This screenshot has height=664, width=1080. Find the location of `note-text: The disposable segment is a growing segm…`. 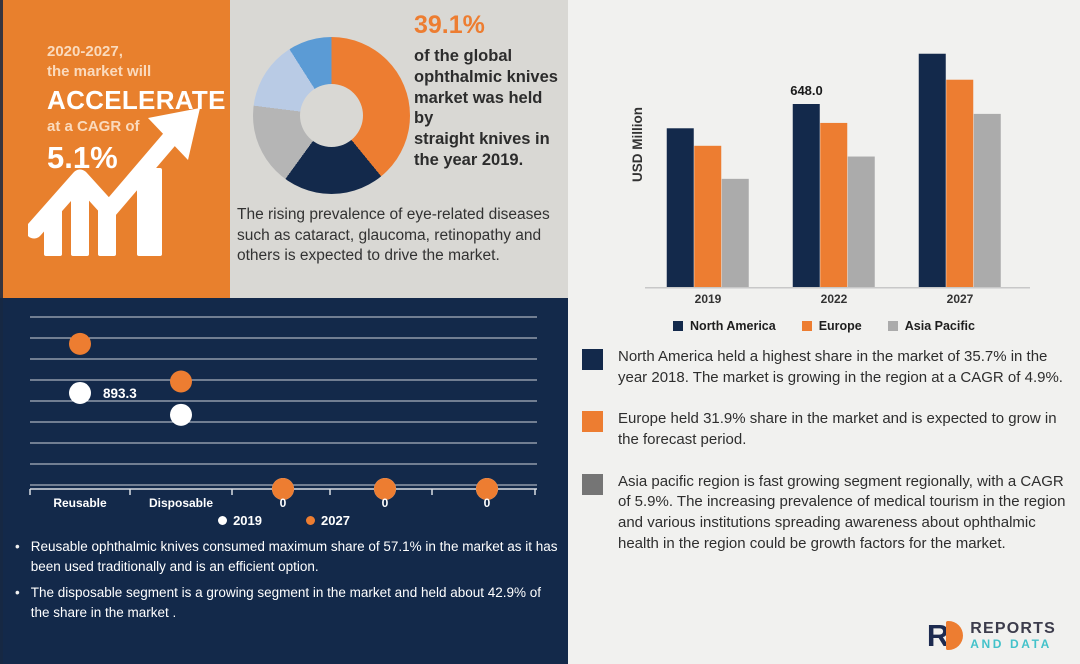

note-text: The disposable segment is a growing segm… is located at coordinates (286, 602).